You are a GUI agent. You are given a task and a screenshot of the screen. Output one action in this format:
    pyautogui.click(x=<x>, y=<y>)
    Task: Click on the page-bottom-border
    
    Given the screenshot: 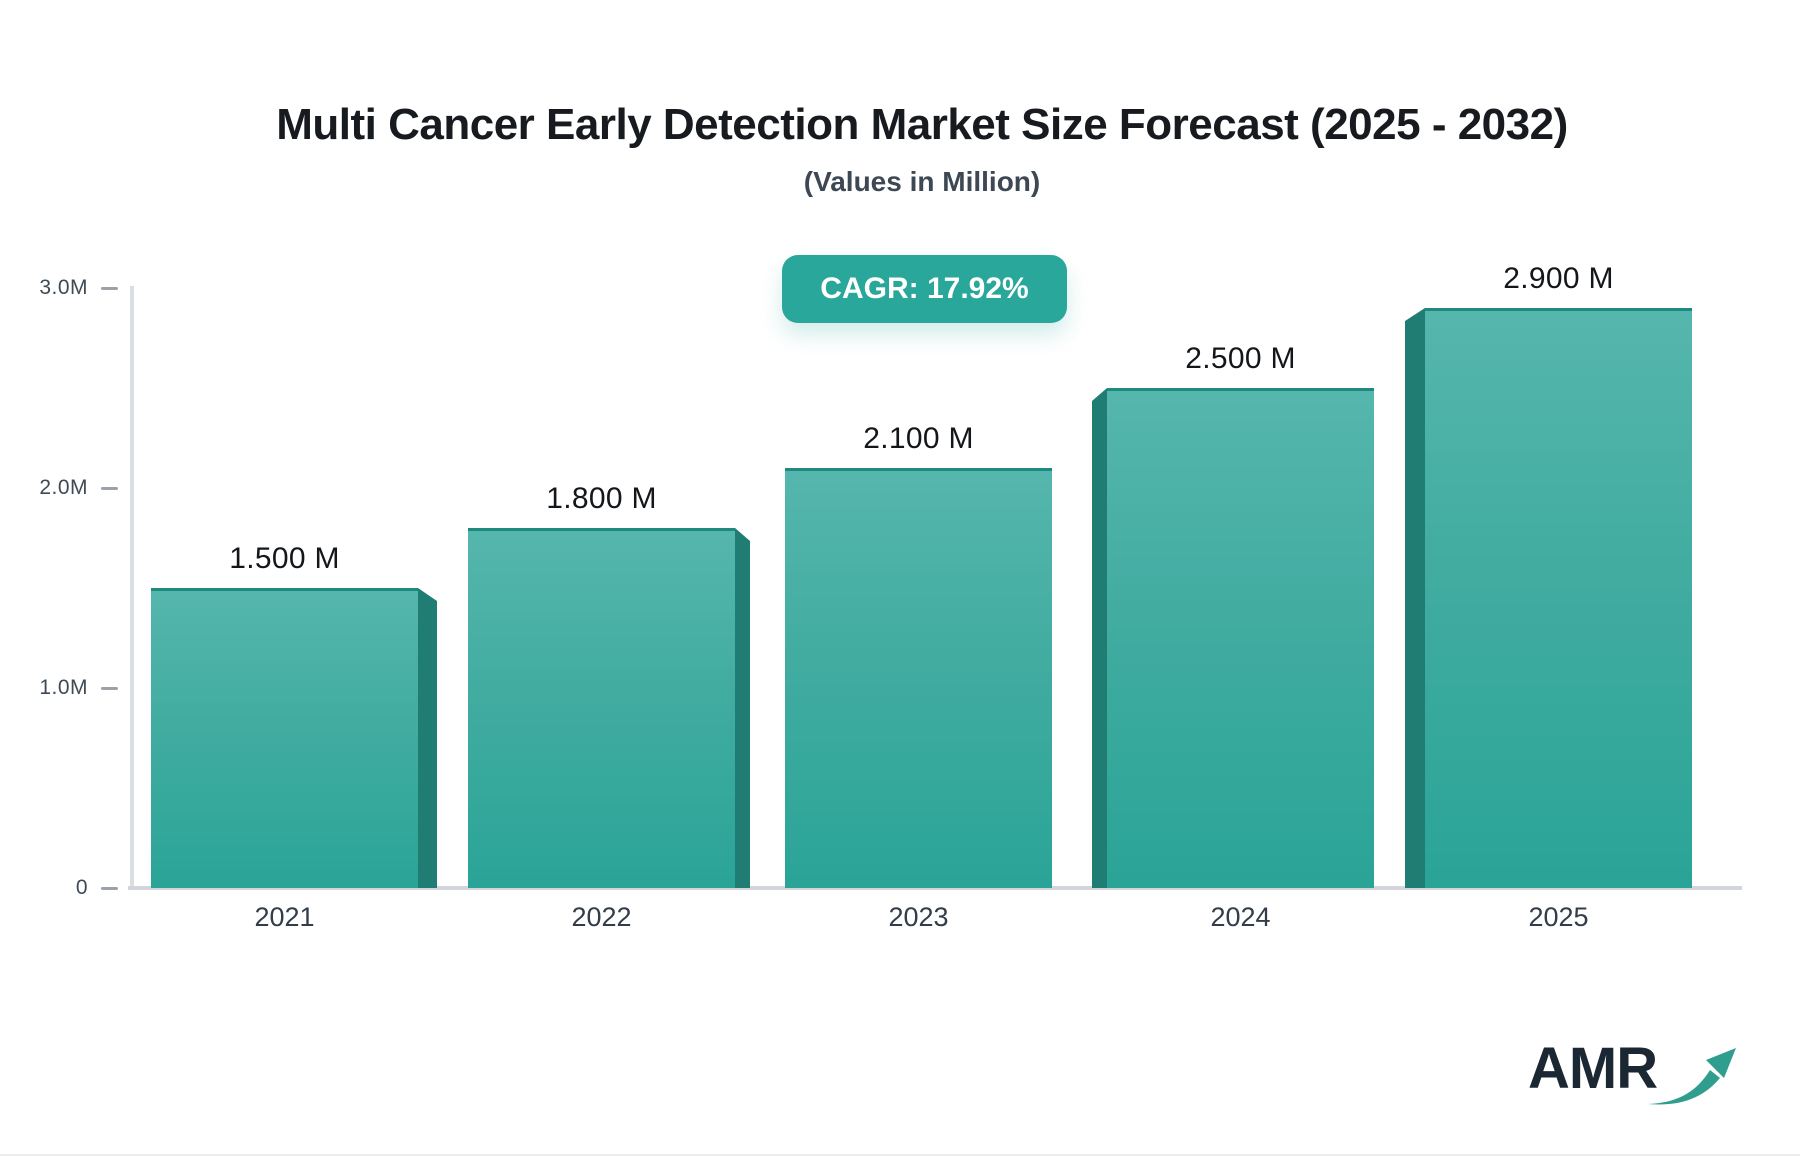 What is the action you would take?
    pyautogui.click(x=900, y=1155)
    